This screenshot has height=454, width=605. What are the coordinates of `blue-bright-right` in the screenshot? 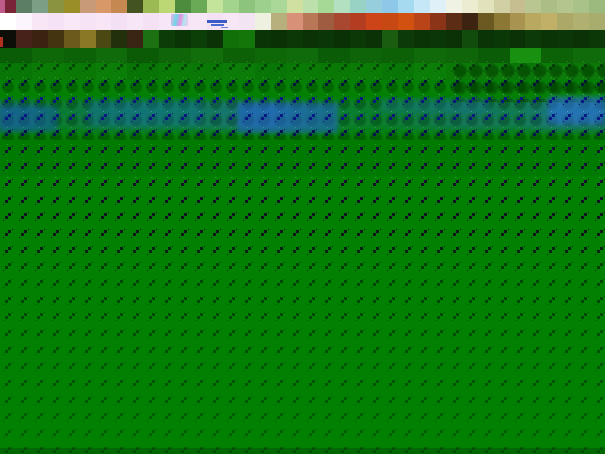 It's located at (576, 110).